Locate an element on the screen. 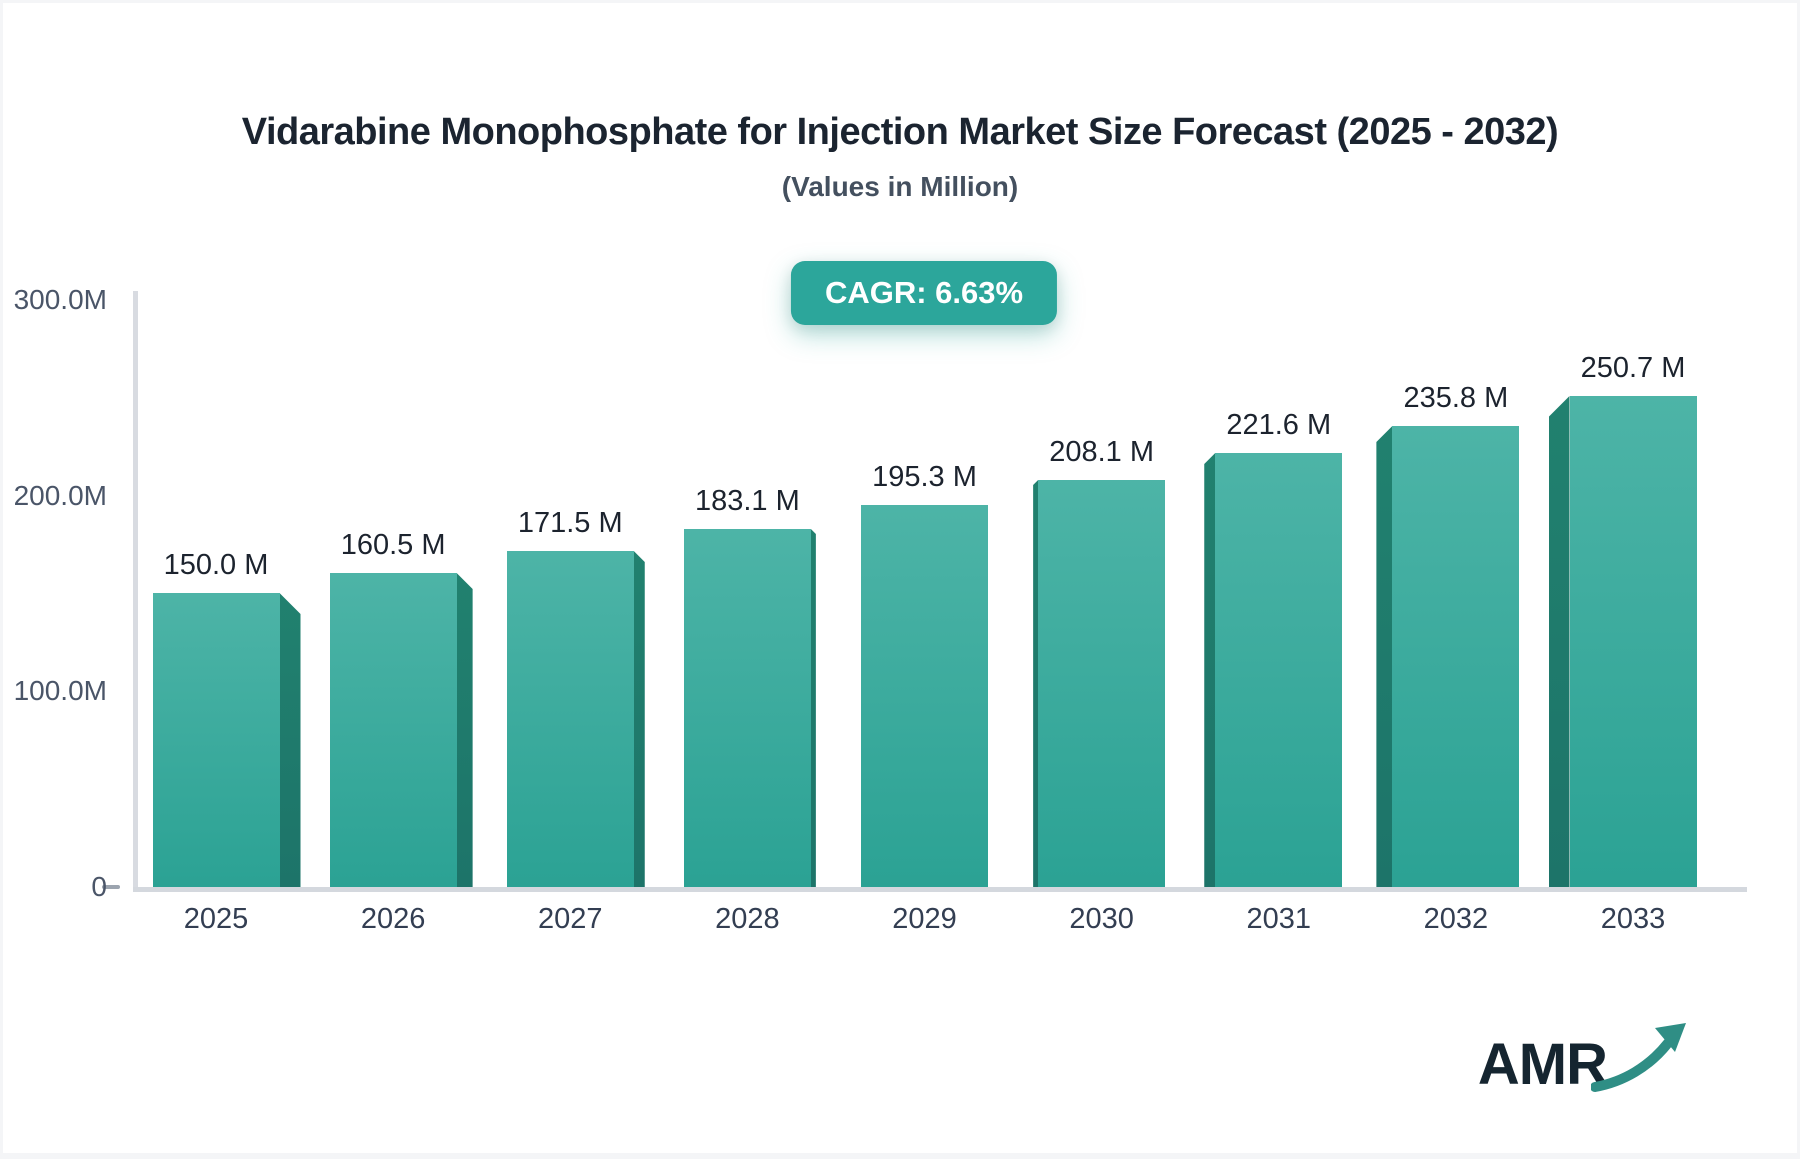 This screenshot has width=1800, height=1159. bar-2032 is located at coordinates (1456, 656).